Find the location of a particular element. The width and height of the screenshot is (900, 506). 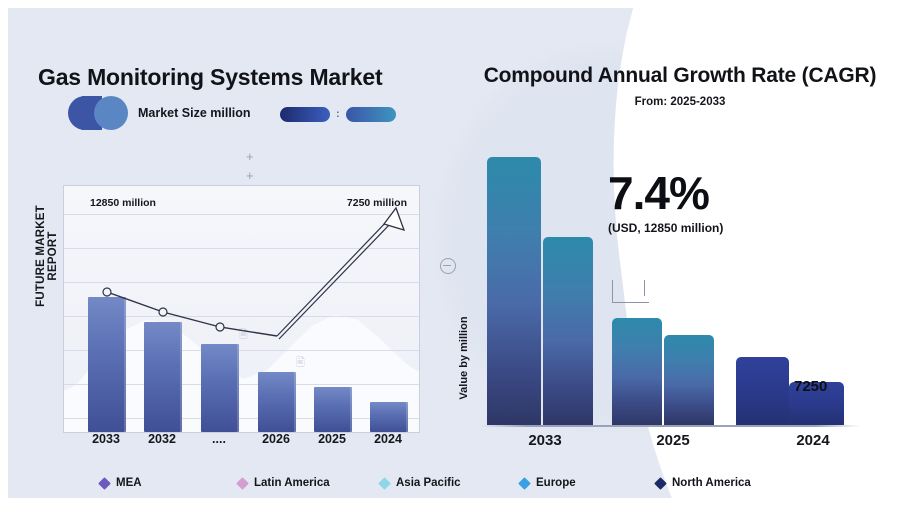

legend-label: Asia Pacific is located at coordinates (428, 483).